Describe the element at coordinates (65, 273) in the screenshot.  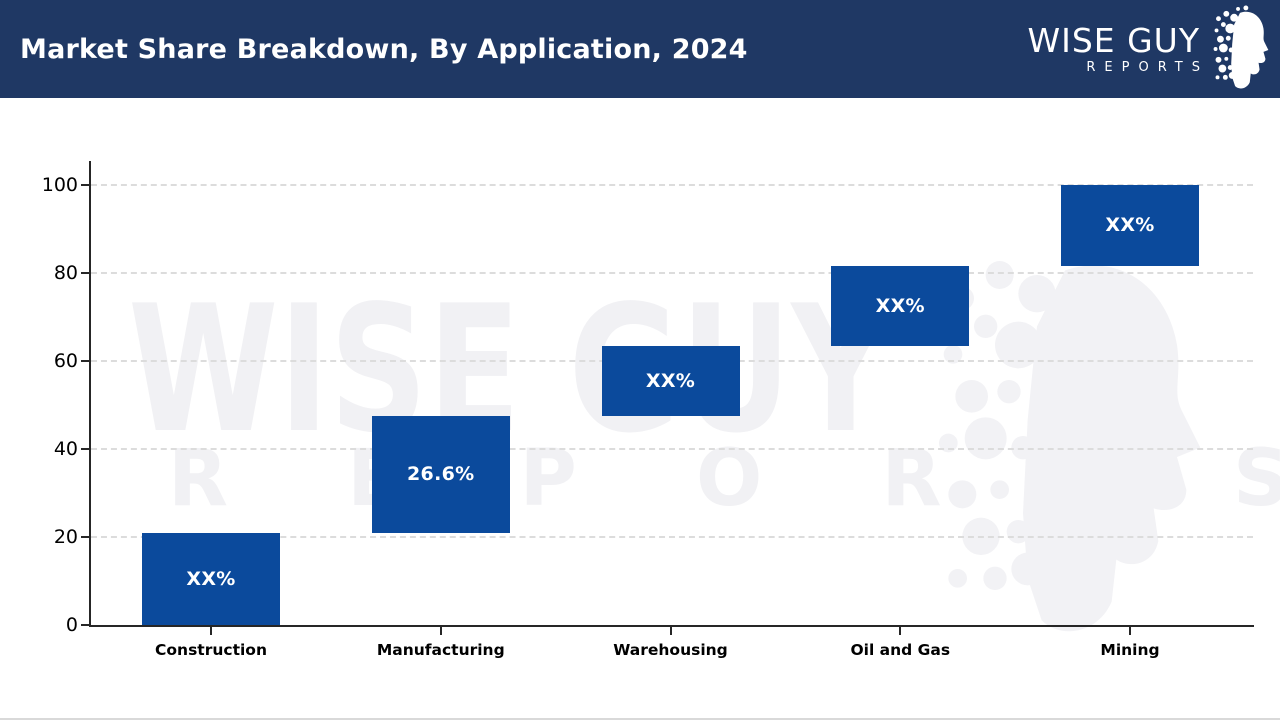
I see `y-tick-label: 80` at that location.